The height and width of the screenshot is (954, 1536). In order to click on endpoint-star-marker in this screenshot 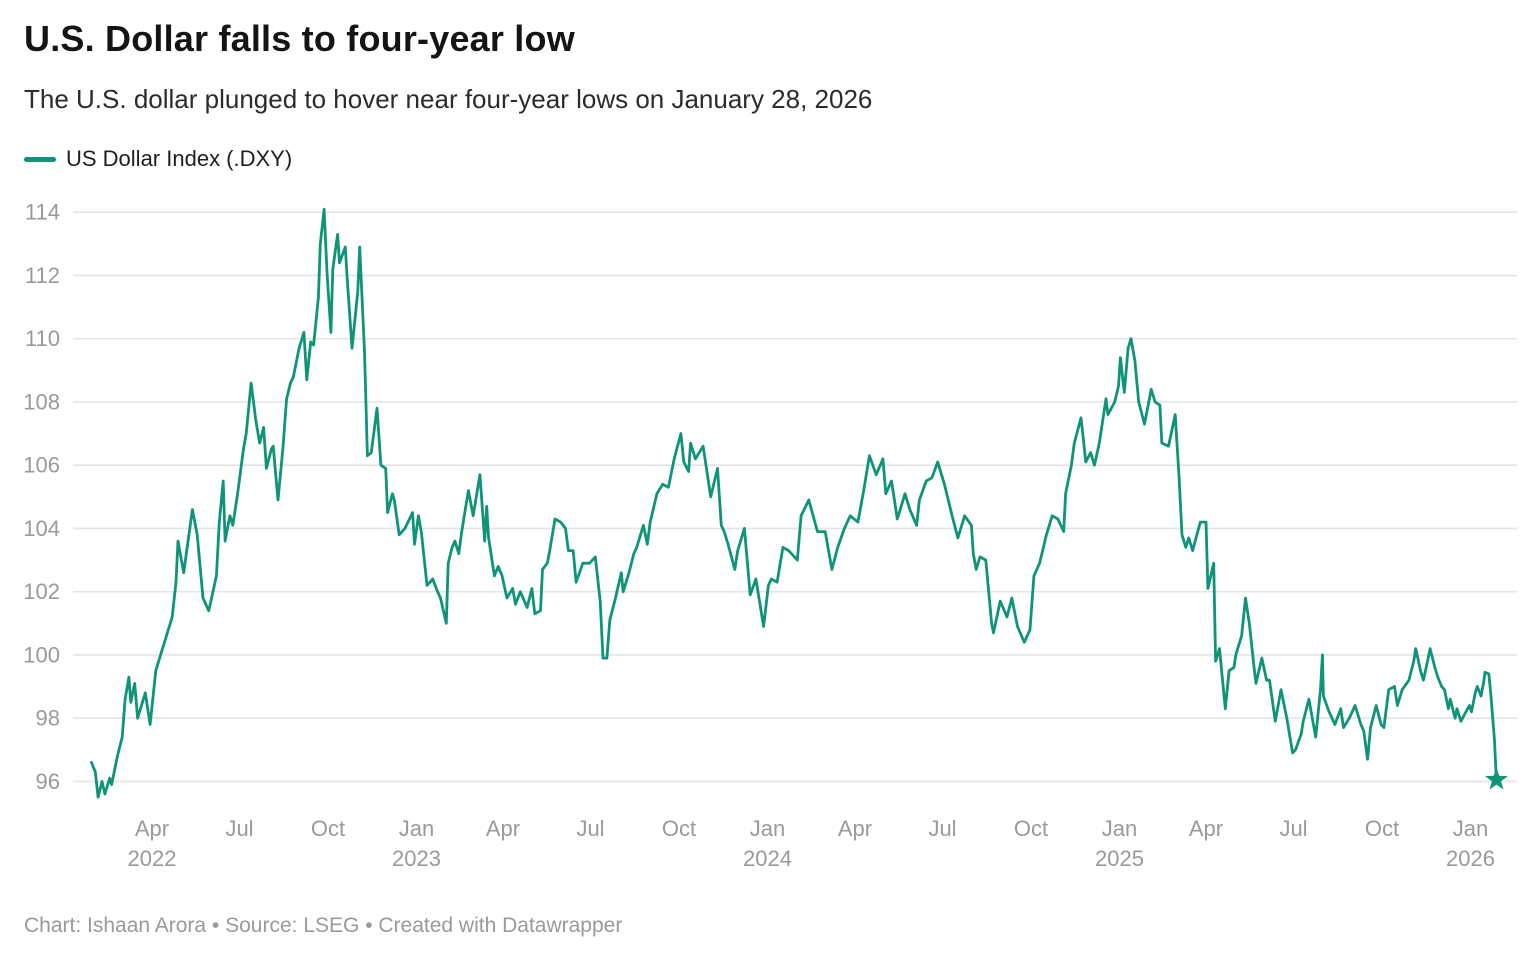, I will do `click(1496, 778)`.